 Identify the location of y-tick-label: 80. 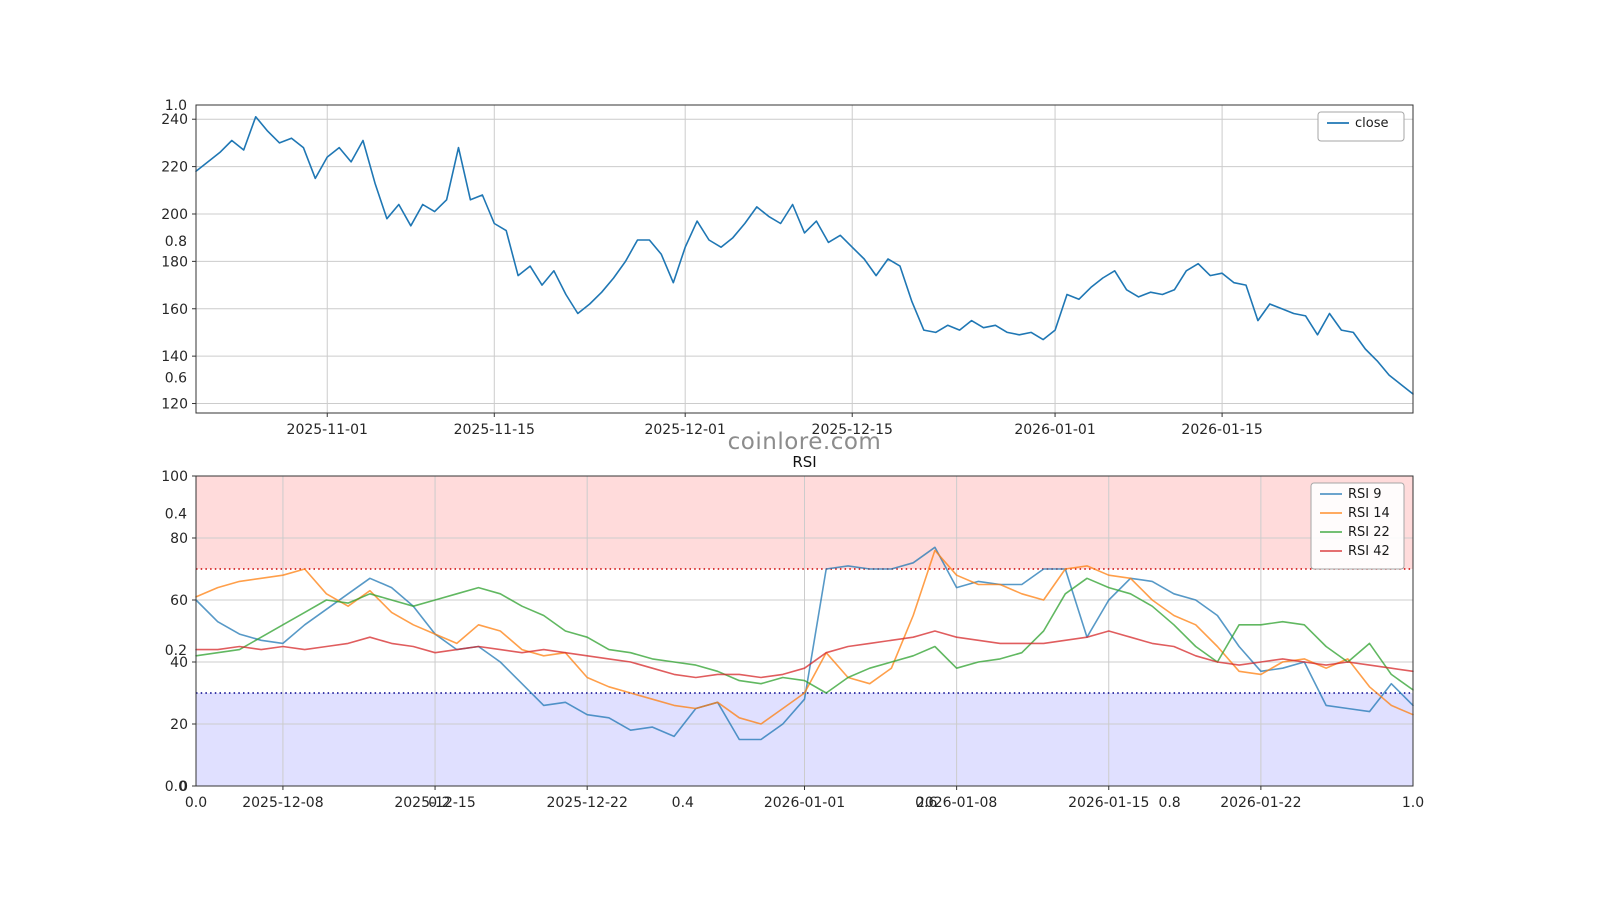
(179, 539).